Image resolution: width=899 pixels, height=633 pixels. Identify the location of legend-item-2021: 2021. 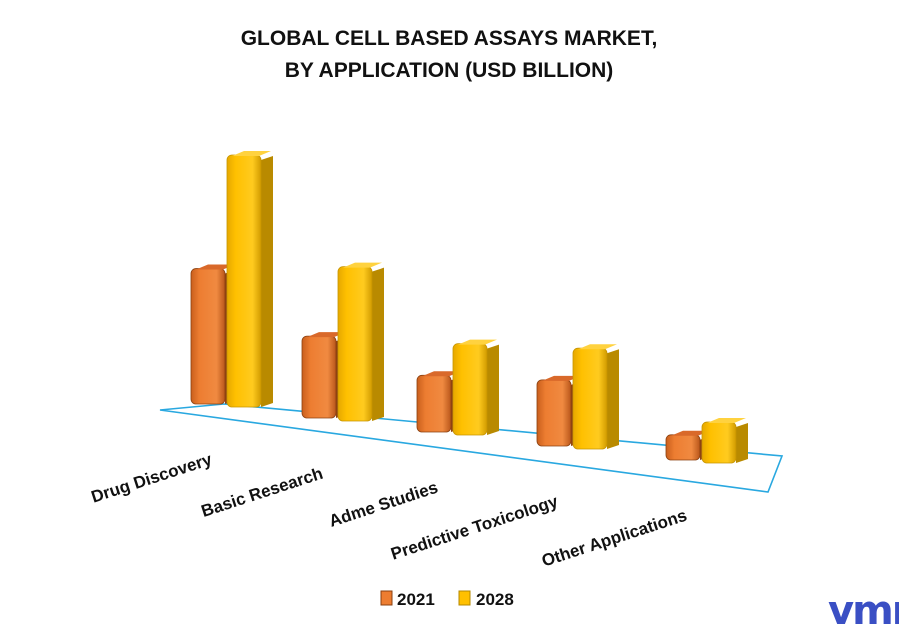
(407, 599).